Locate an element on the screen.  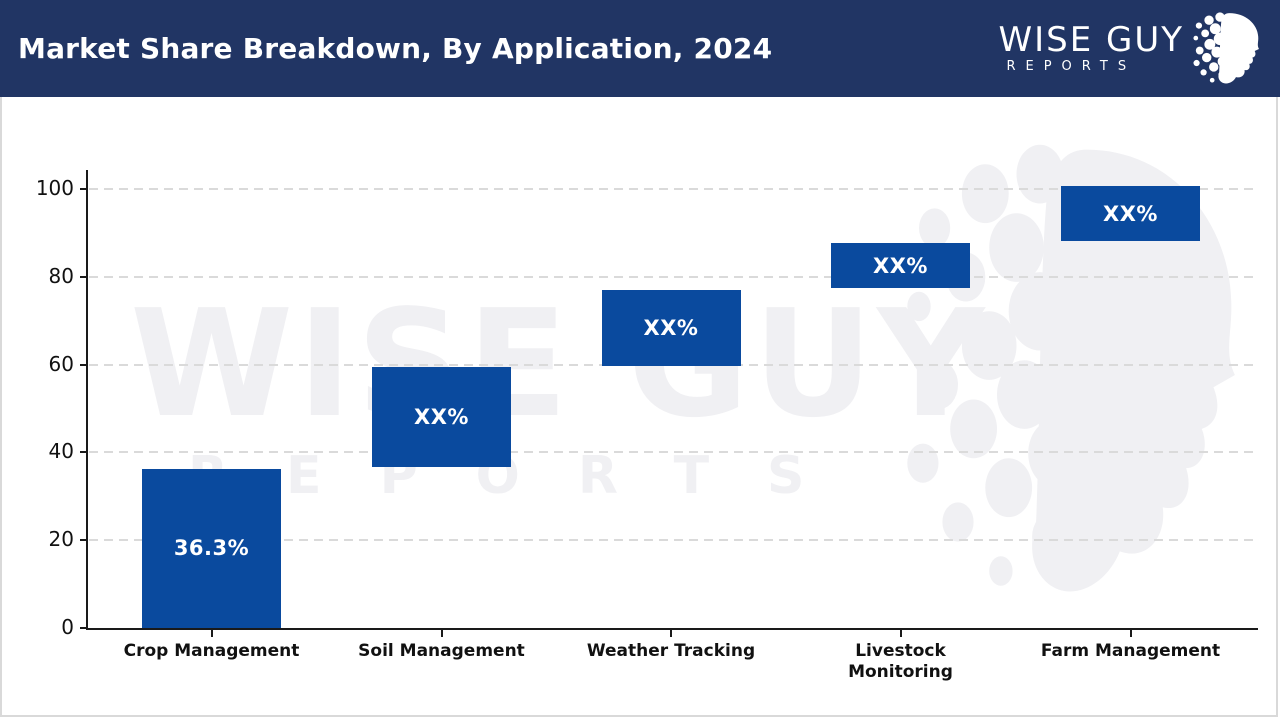
bar-value-label: 36.3% is located at coordinates (211, 548).